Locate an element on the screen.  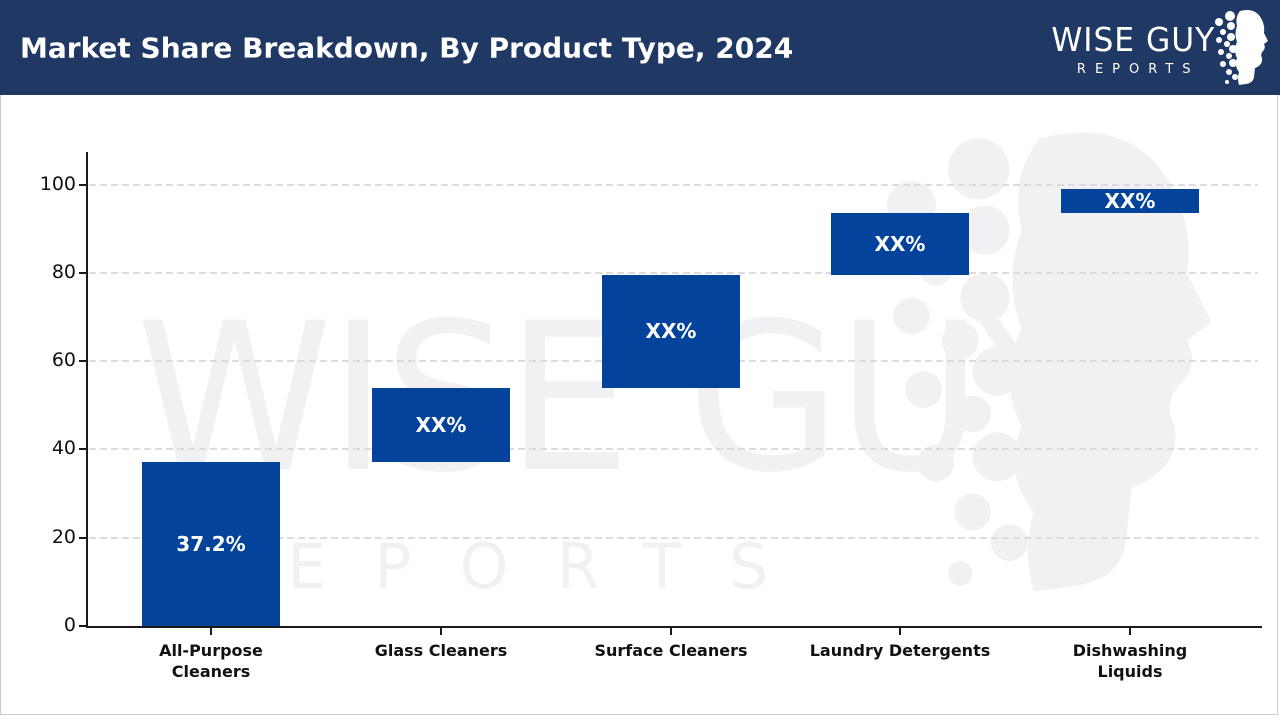
category-label-glass-cleaners: Glass Cleaners is located at coordinates (441, 650).